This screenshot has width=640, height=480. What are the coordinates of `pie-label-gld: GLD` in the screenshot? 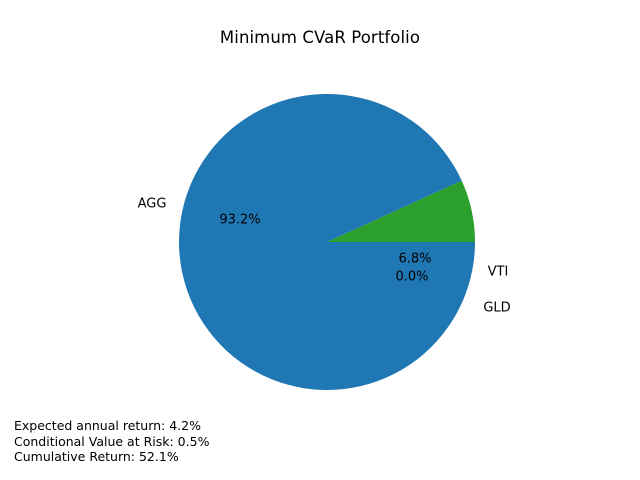 It's located at (497, 308).